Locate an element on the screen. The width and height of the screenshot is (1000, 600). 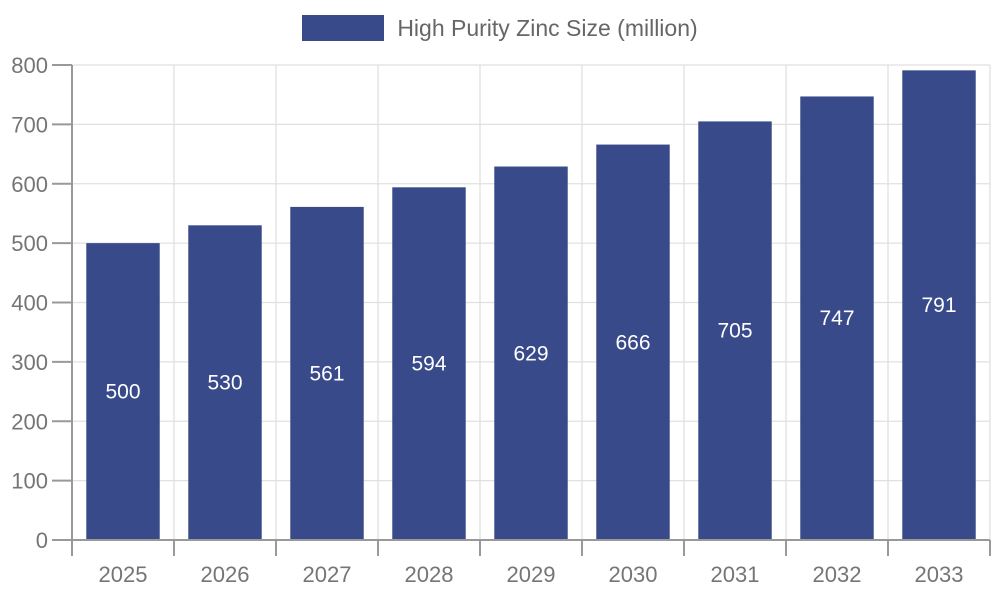
bar-value-label: 666 is located at coordinates (632, 342).